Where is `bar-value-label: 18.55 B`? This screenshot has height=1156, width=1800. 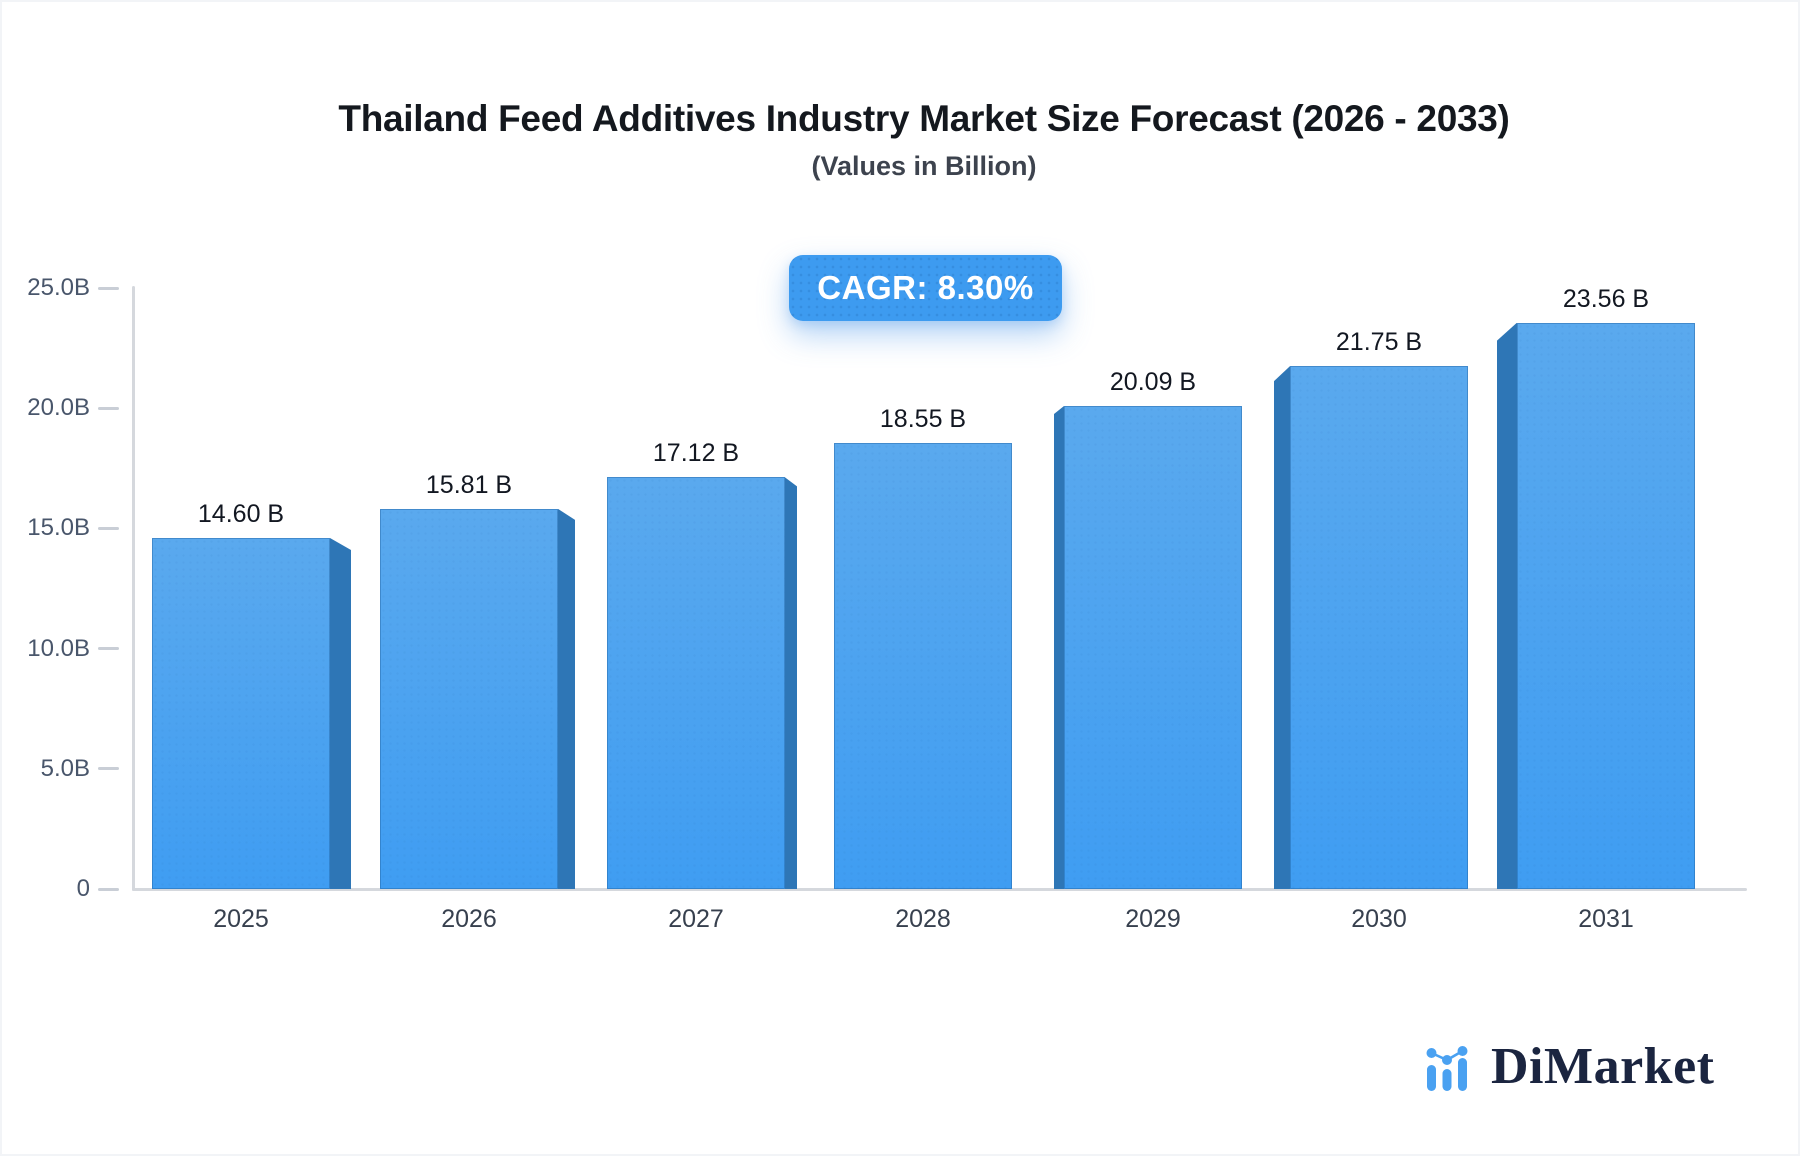
bar-value-label: 18.55 B is located at coordinates (923, 419).